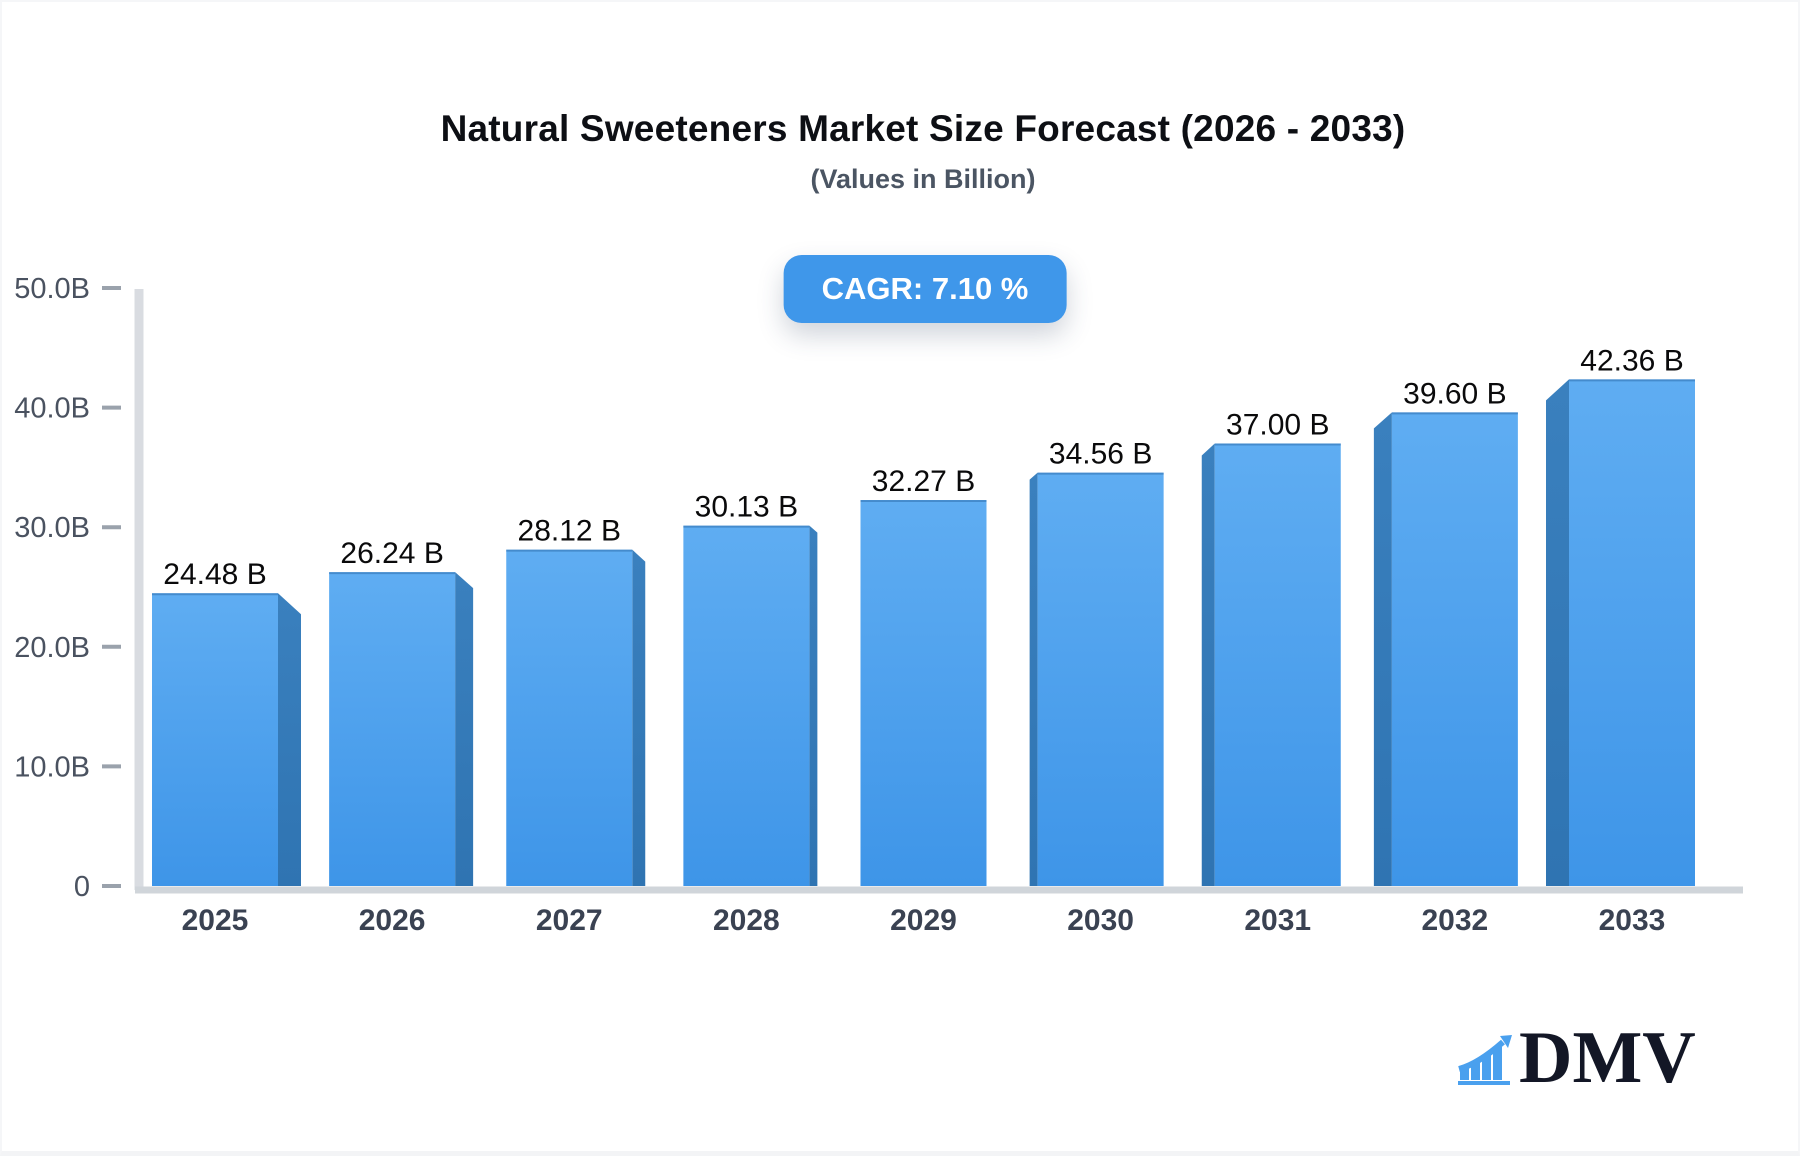  Describe the element at coordinates (1485, 1059) in the screenshot. I see `growth-bar-chart-icon` at that location.